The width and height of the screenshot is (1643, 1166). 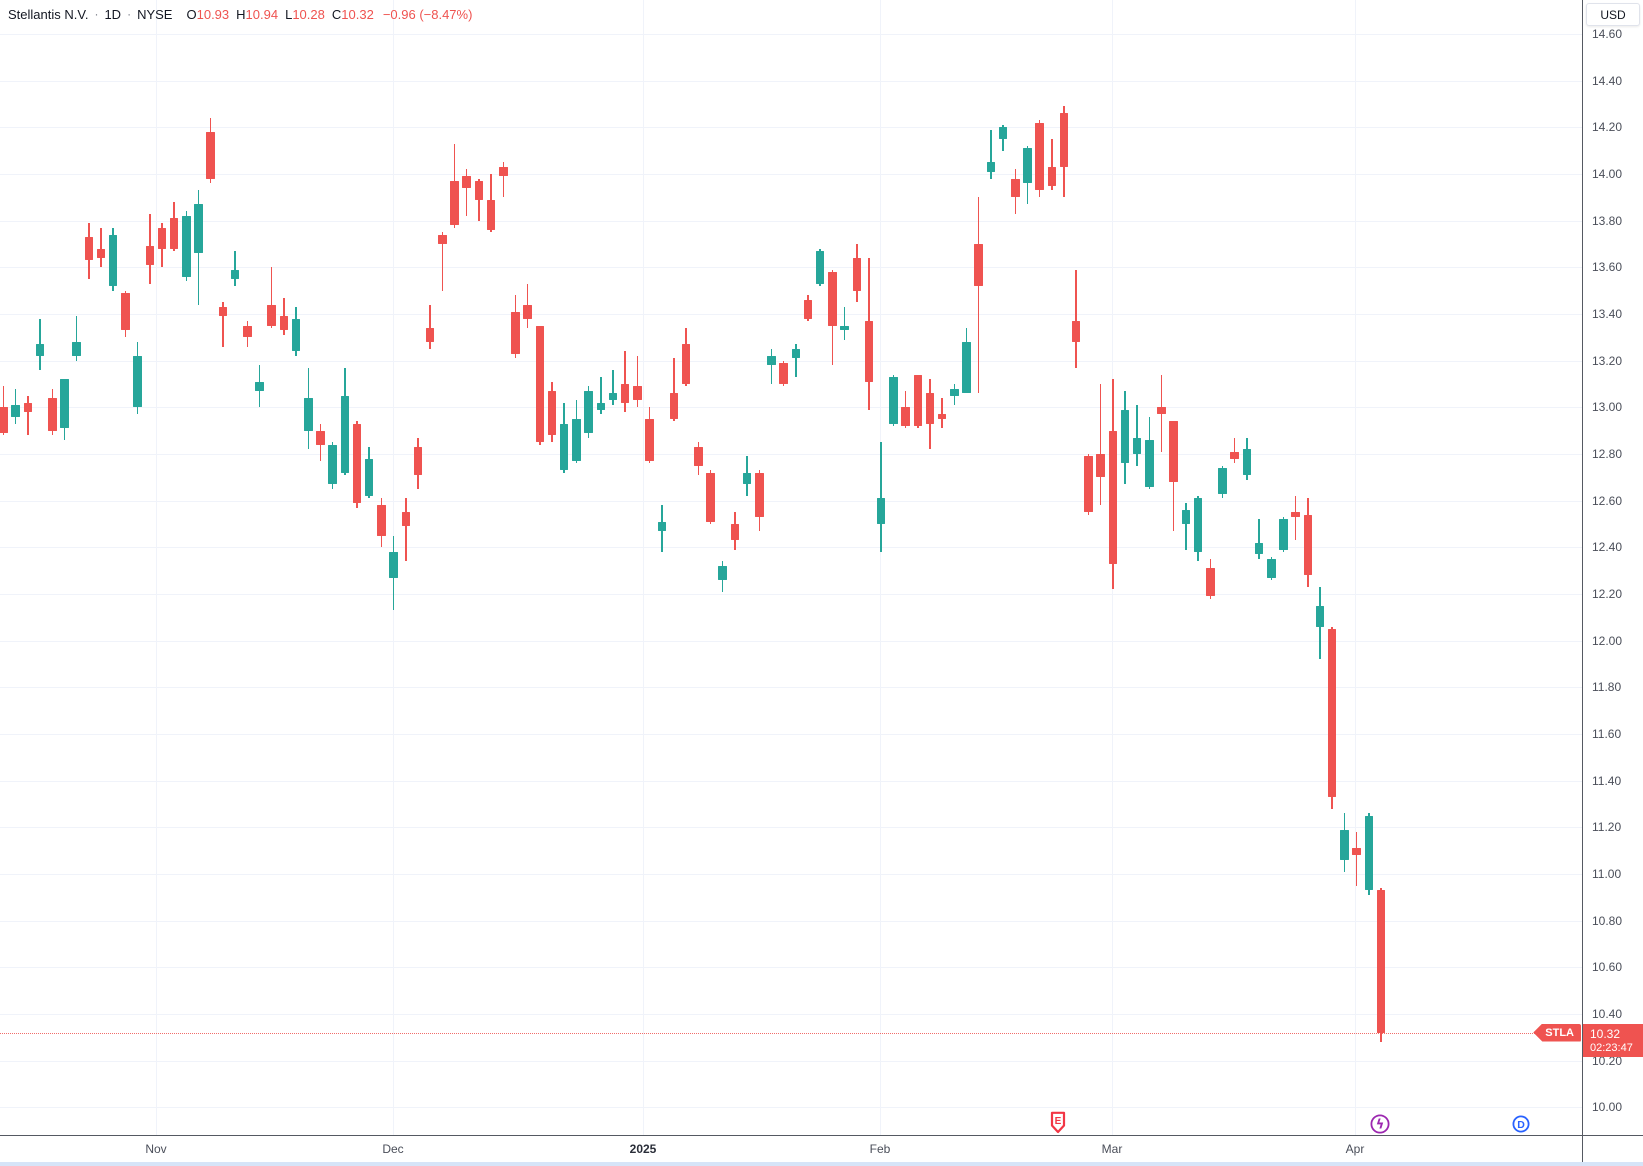 I want to click on svg-text: ϟ, so click(x=1380, y=1125).